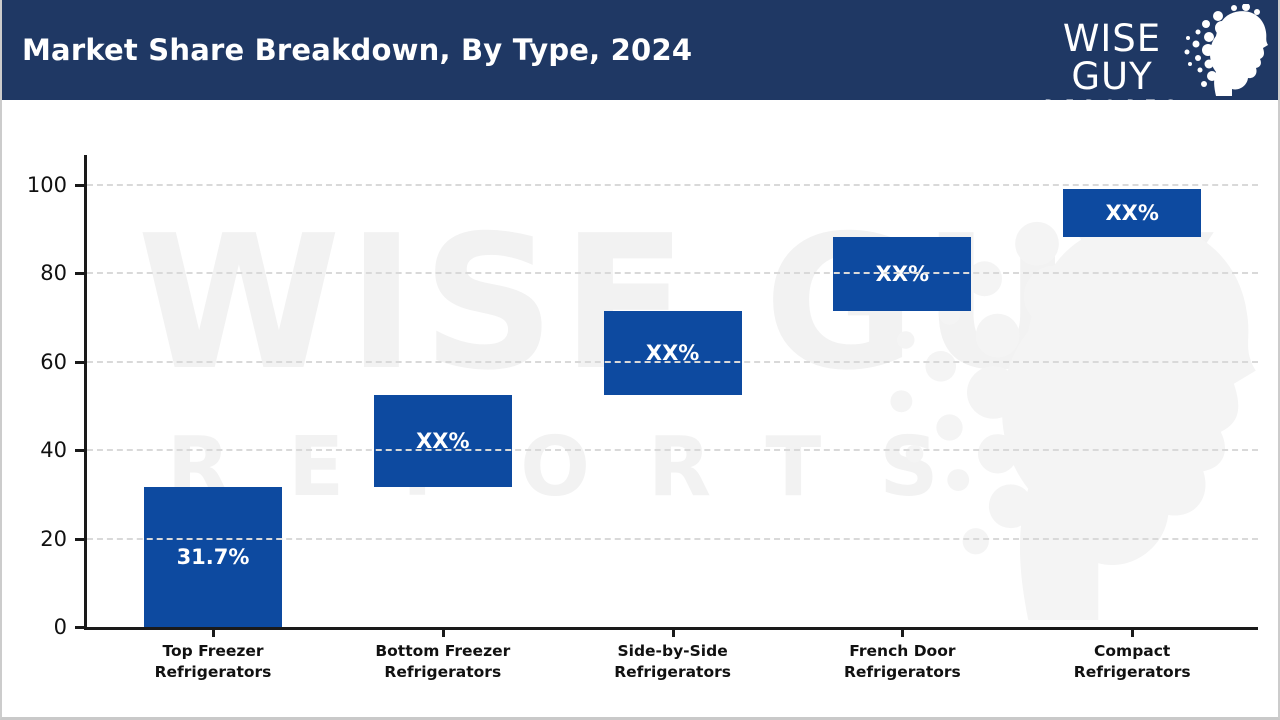 The image size is (1280, 720). I want to click on bar-top-freezer-refrigerators: 31.7%, so click(213, 556).